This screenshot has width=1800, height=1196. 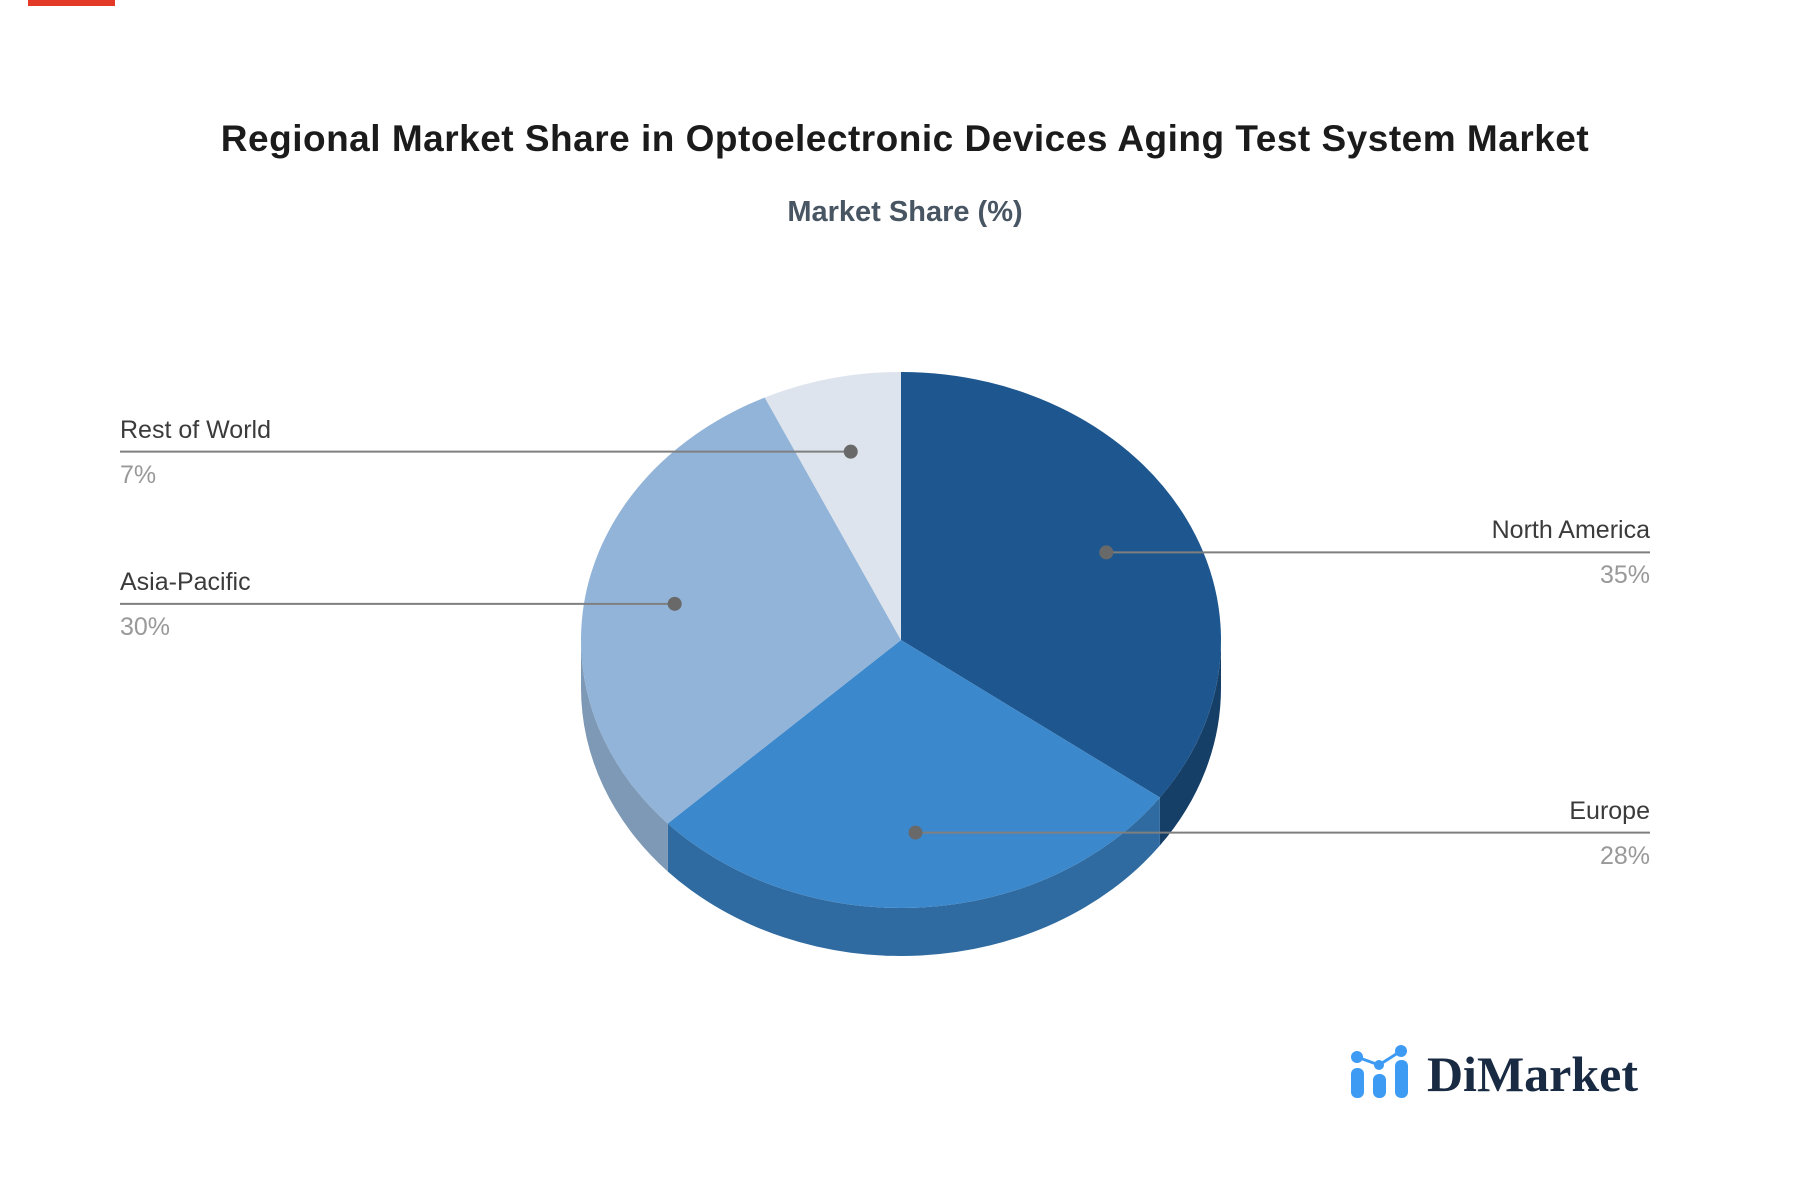 I want to click on slice-percent: 35%, so click(x=1624, y=575).